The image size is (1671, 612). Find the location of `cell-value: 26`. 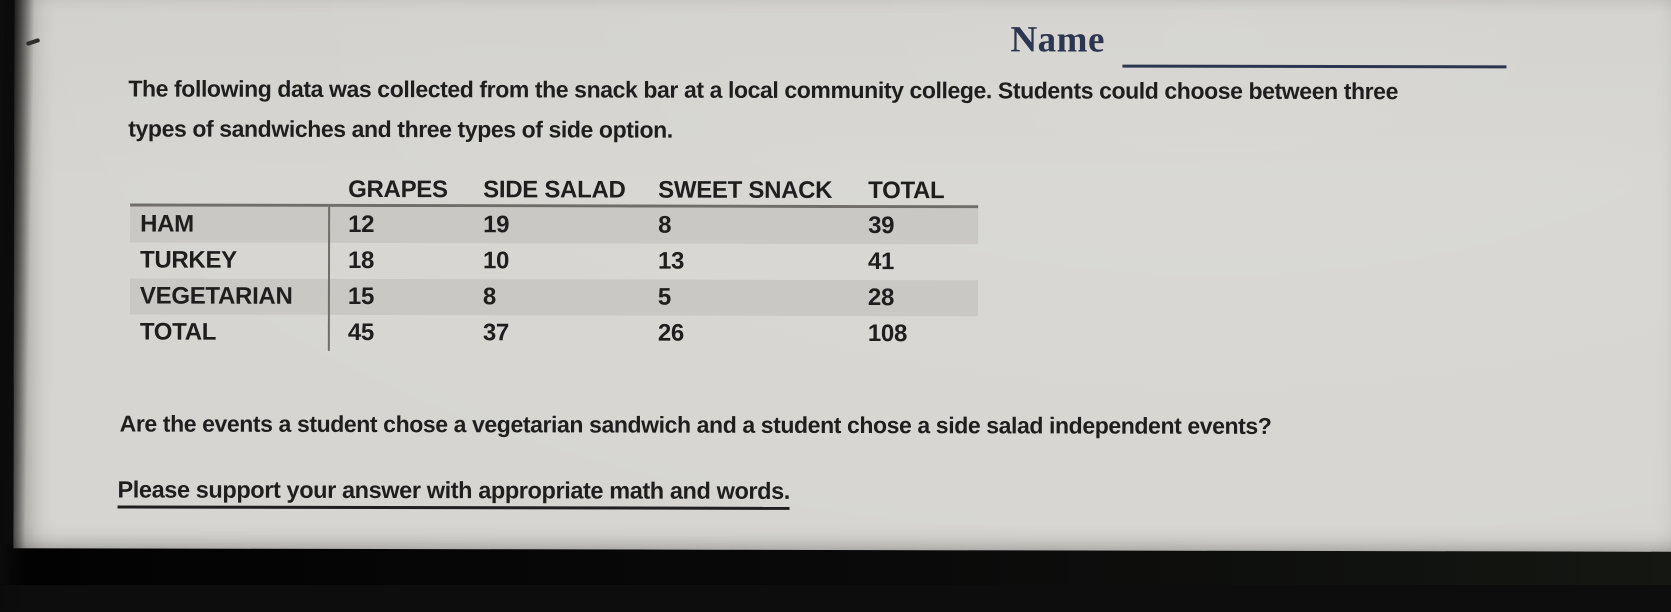

cell-value: 26 is located at coordinates (743, 334).